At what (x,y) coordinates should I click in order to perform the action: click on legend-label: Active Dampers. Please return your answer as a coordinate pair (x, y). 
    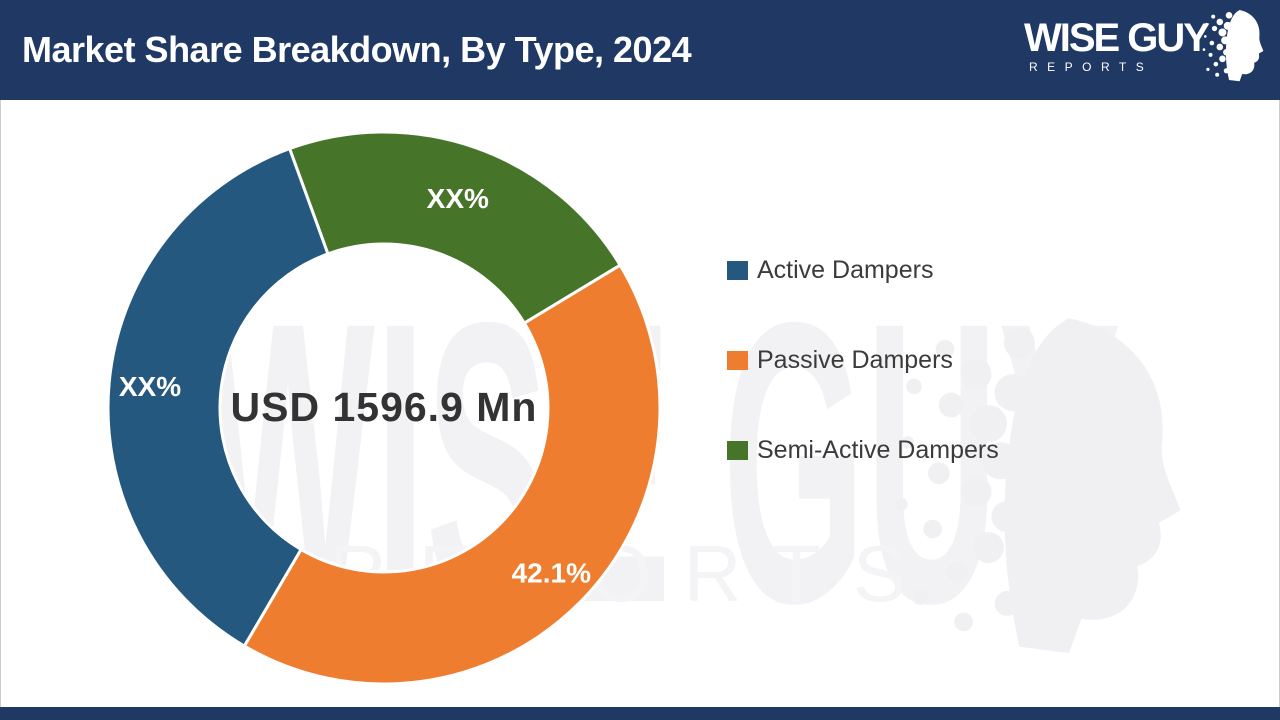
    Looking at the image, I should click on (845, 269).